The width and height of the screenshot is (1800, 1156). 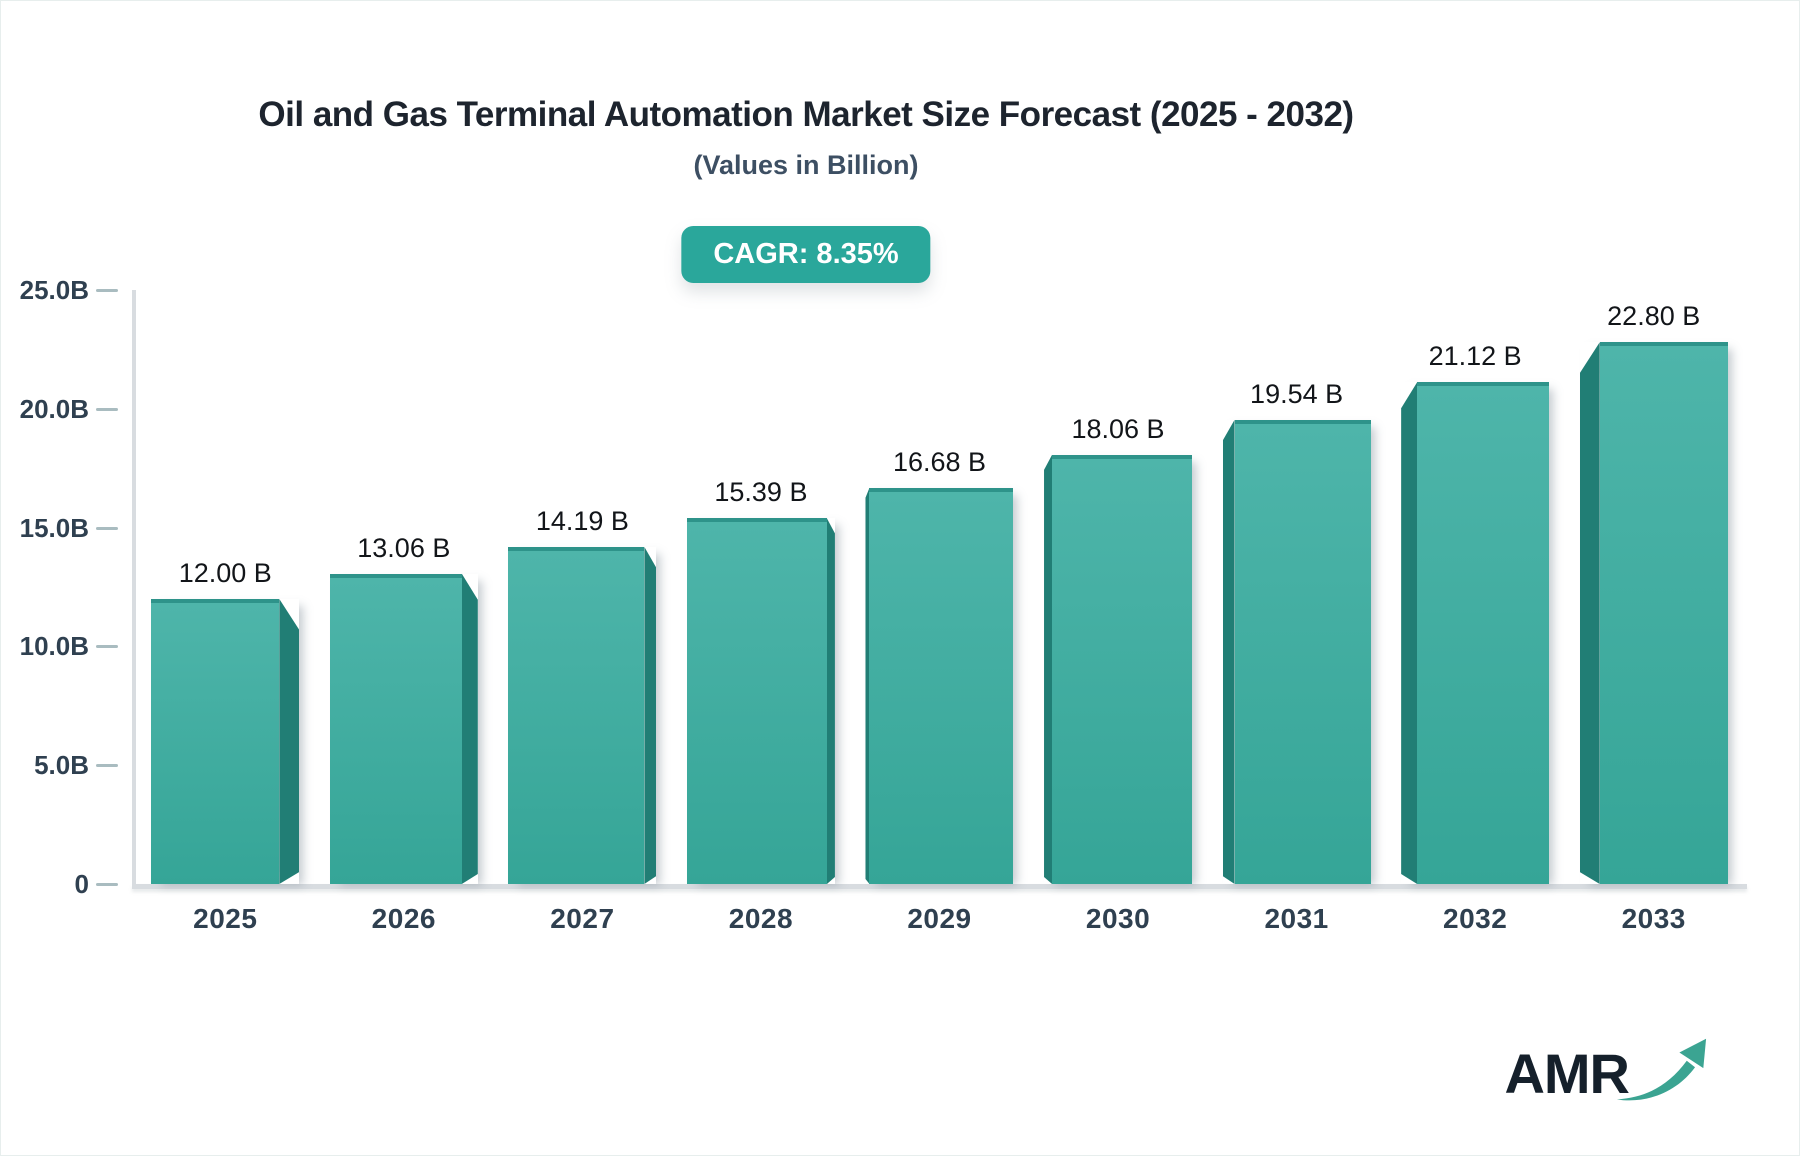 What do you see at coordinates (582, 520) in the screenshot?
I see `bar-value-label: 14.19 B` at bounding box center [582, 520].